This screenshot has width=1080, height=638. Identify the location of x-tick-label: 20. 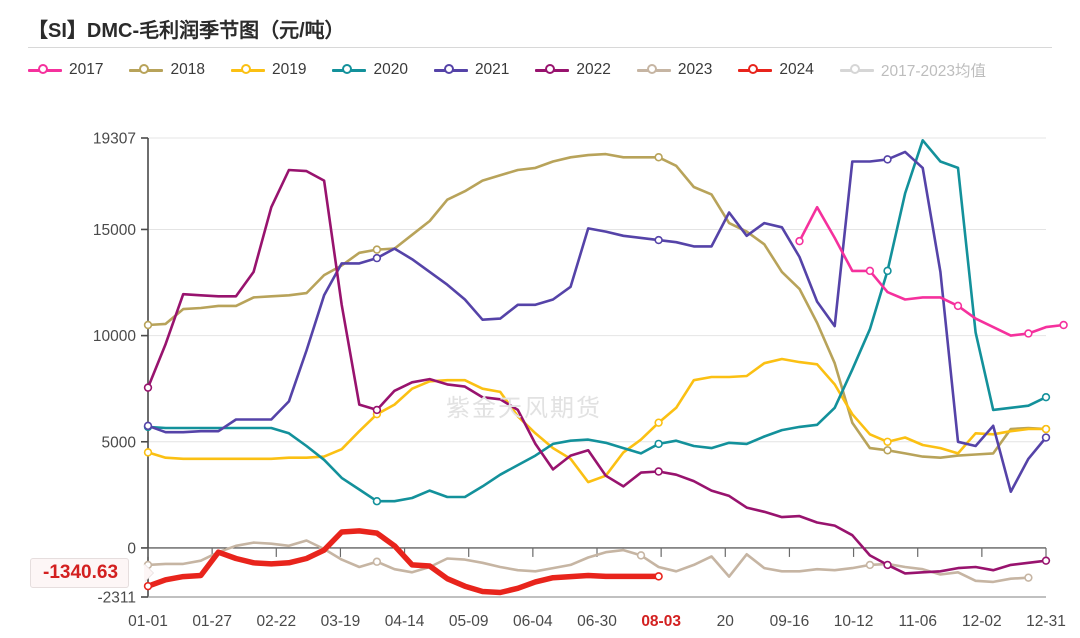
(726, 621).